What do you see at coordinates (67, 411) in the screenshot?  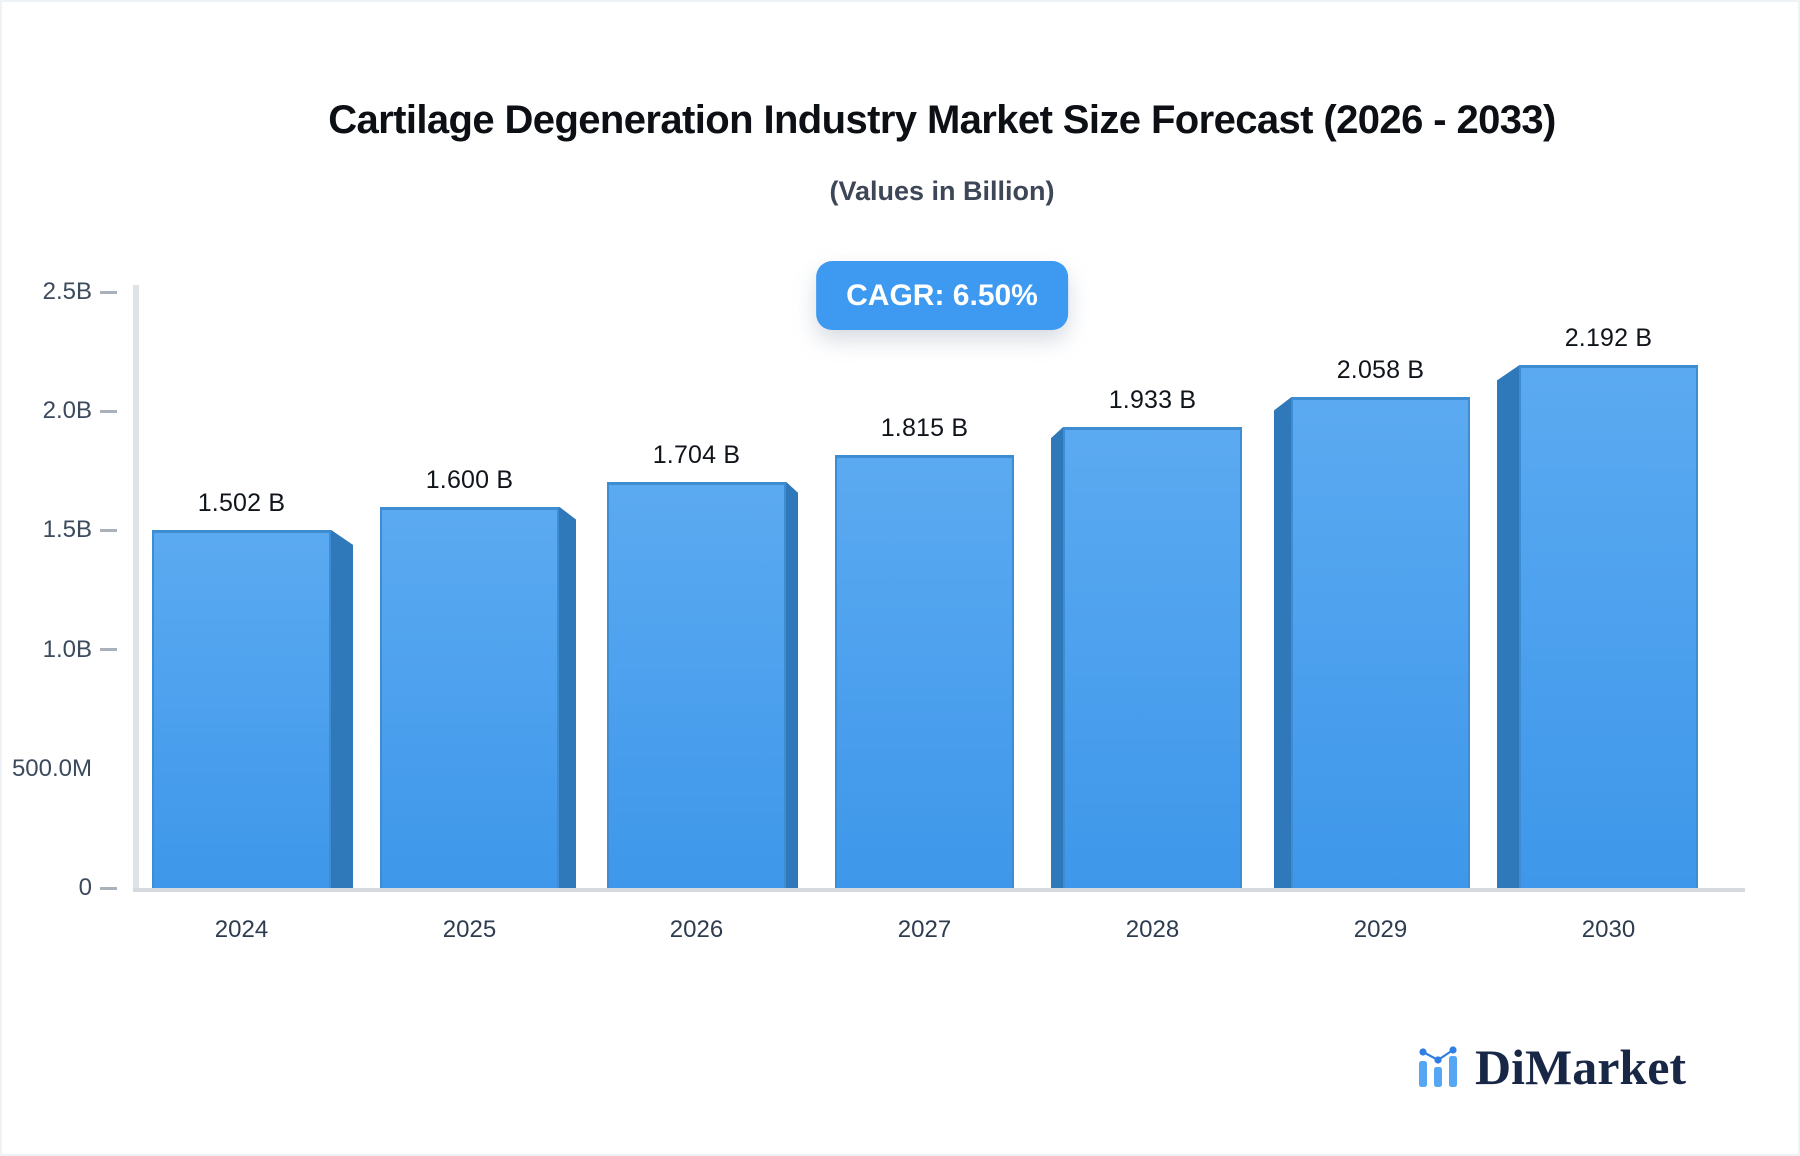 I see `y-axis-label: 2.0B` at bounding box center [67, 411].